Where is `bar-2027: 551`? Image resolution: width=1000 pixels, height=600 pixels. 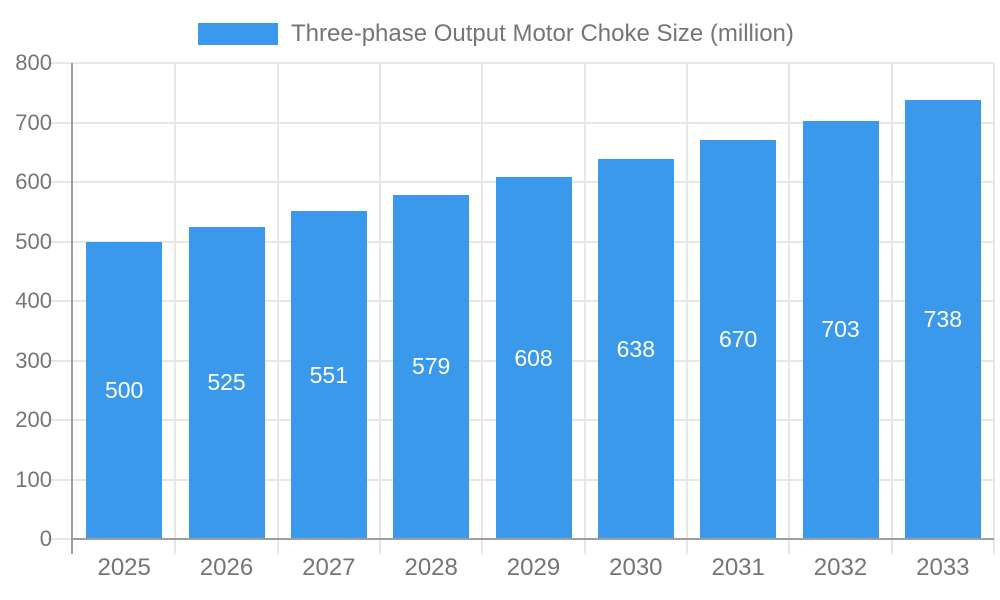 bar-2027: 551 is located at coordinates (328, 375).